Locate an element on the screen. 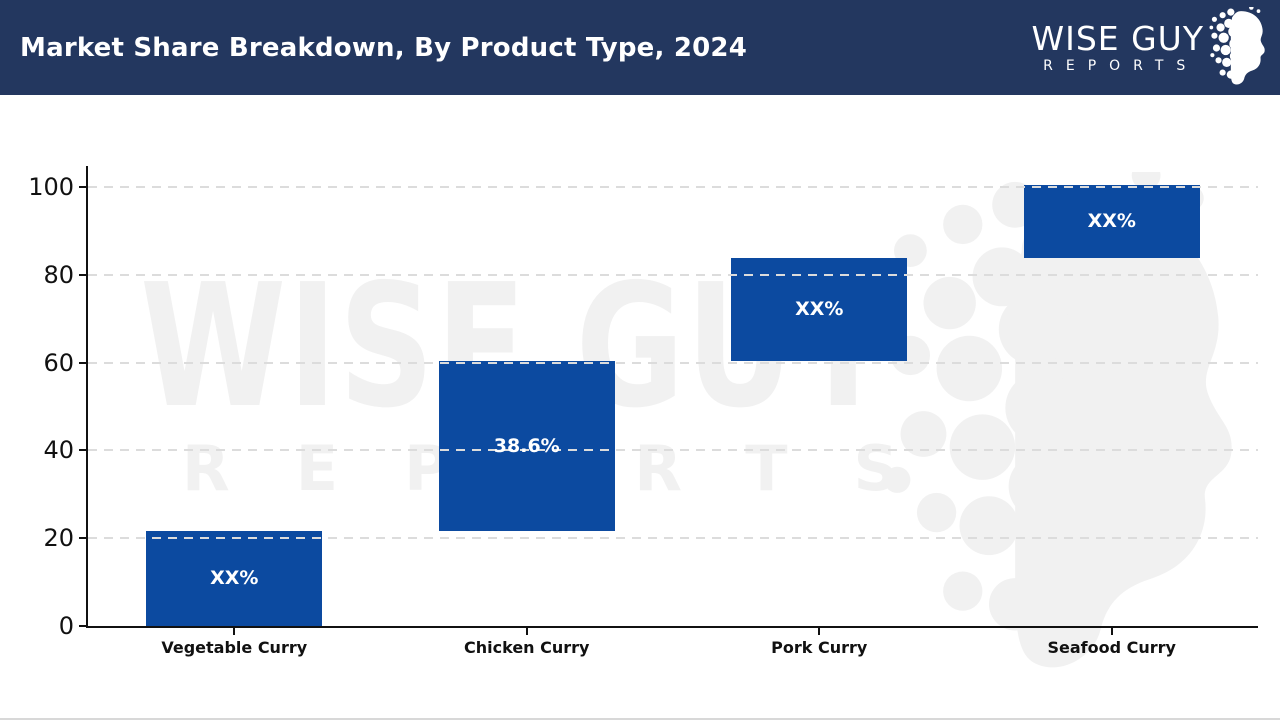 The height and width of the screenshot is (720, 1280). y-tick-label: 20 is located at coordinates (58, 538).